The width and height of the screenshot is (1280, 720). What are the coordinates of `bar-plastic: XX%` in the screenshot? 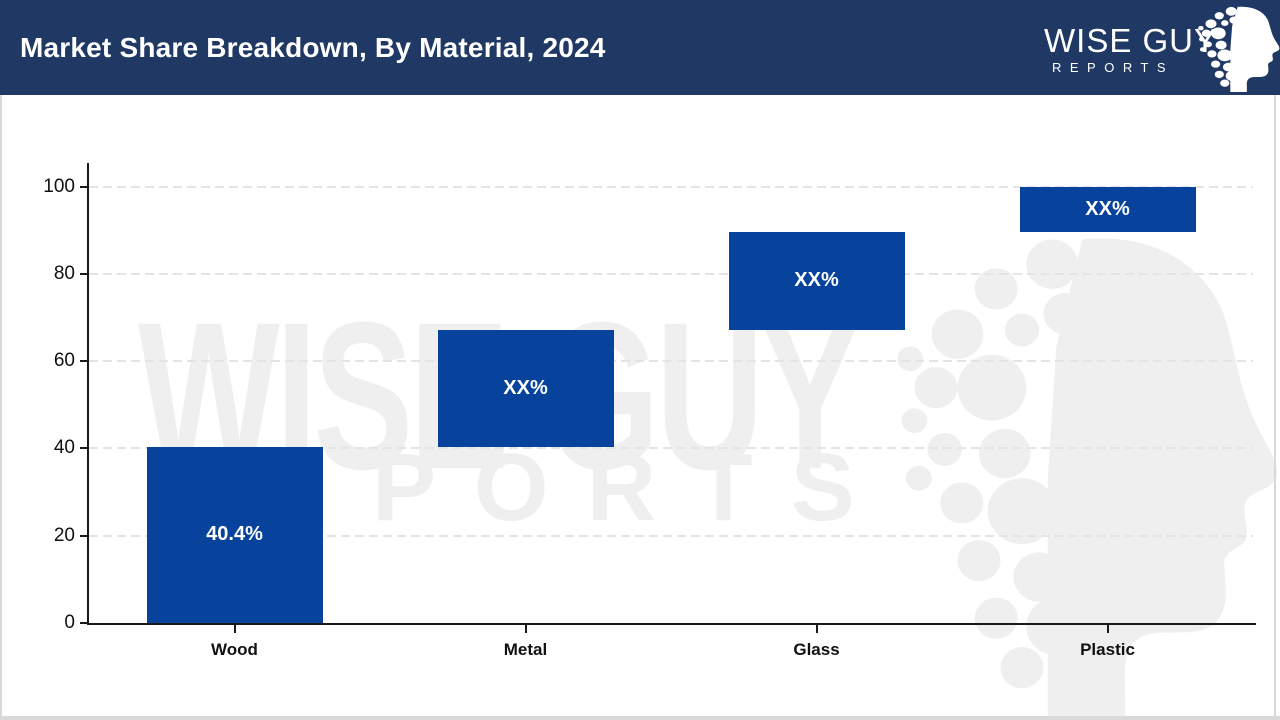 It's located at (1107, 209).